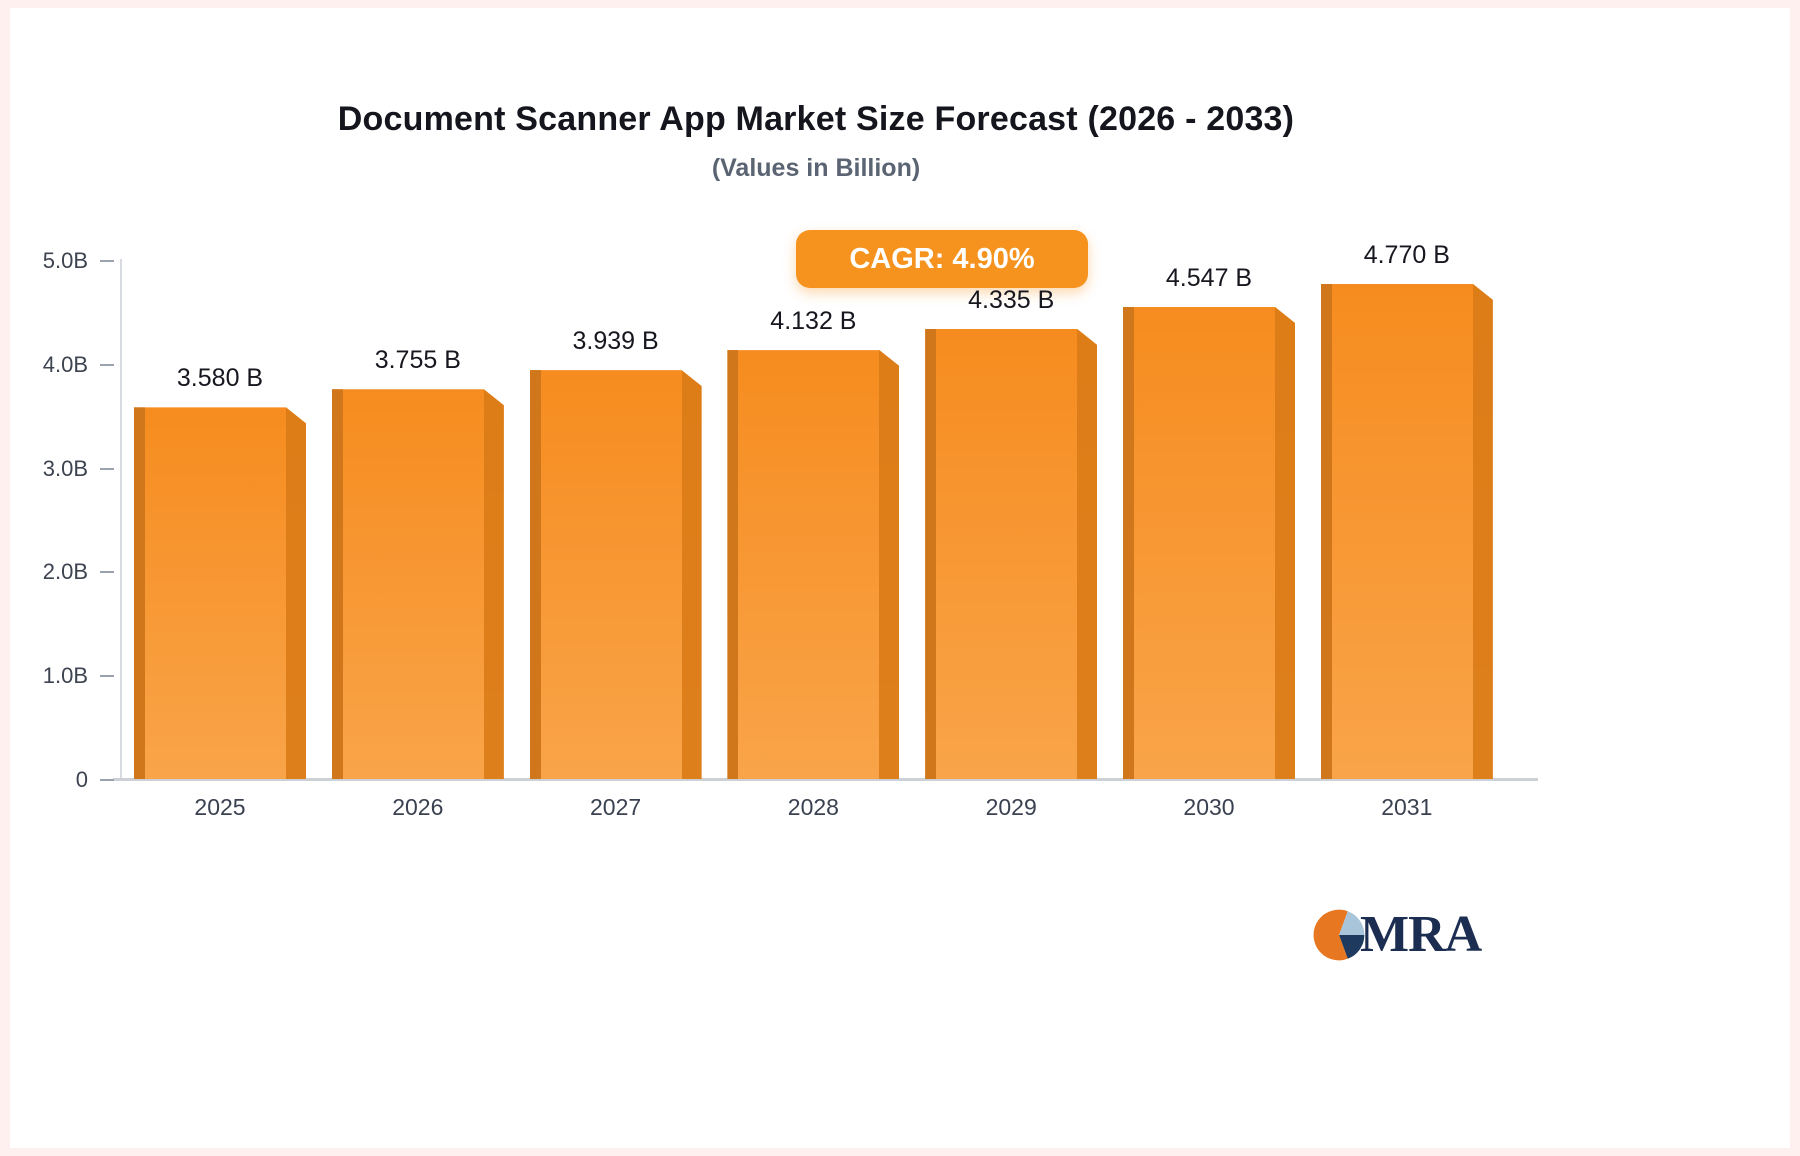 Image resolution: width=1800 pixels, height=1156 pixels. I want to click on y-axis-tick: 1.0B, so click(62, 676).